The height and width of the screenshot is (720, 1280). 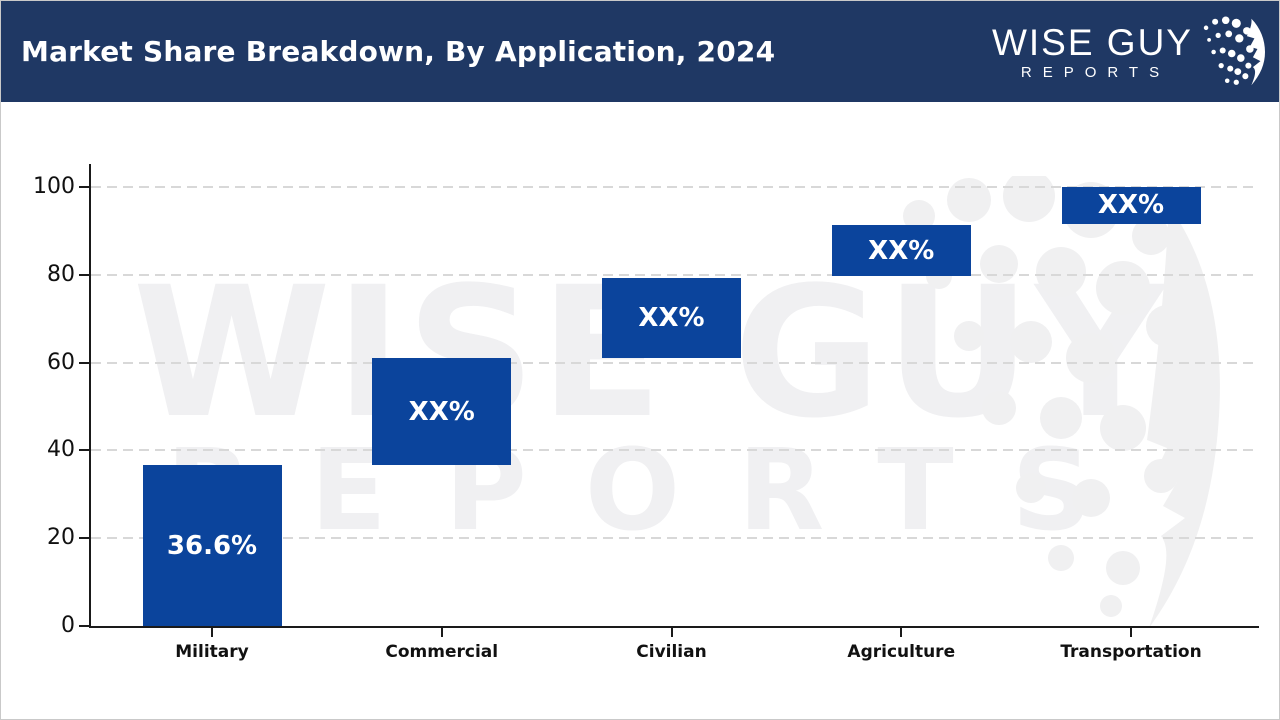 What do you see at coordinates (1095, 72) in the screenshot?
I see `logo-reports-text: REPORTS` at bounding box center [1095, 72].